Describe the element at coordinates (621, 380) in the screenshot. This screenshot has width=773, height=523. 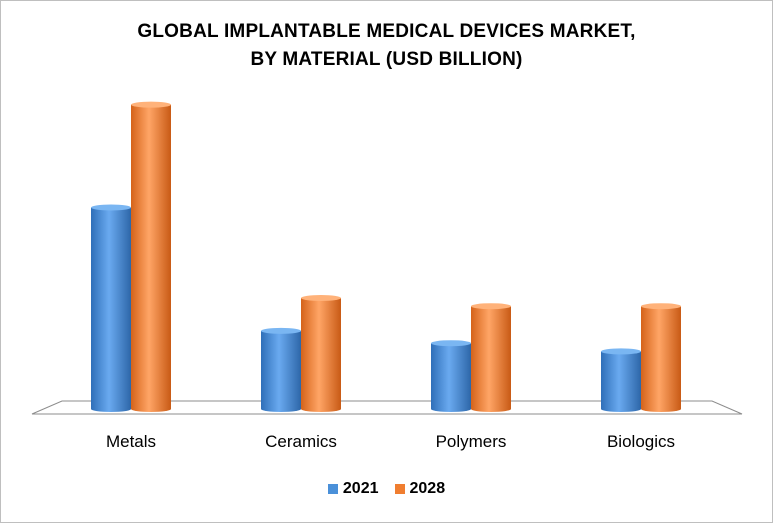
I see `bar-biologics-2021` at that location.